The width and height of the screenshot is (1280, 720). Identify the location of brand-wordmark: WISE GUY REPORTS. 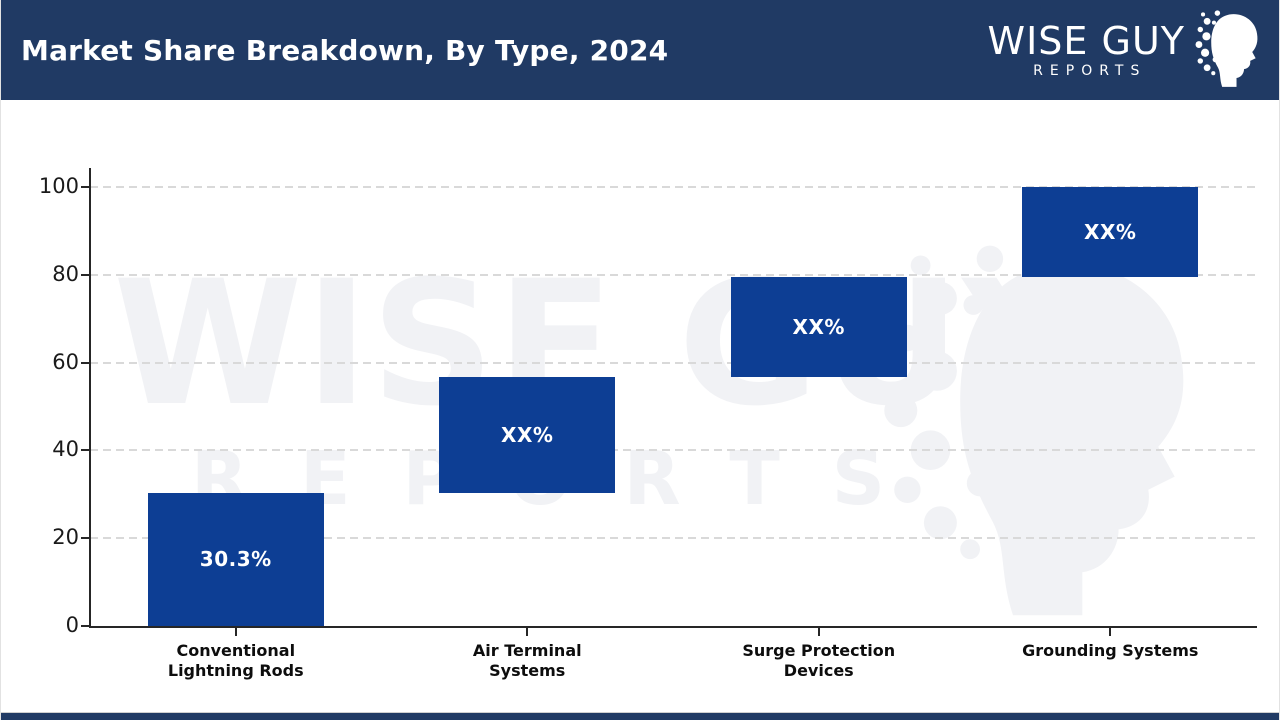
(1086, 50).